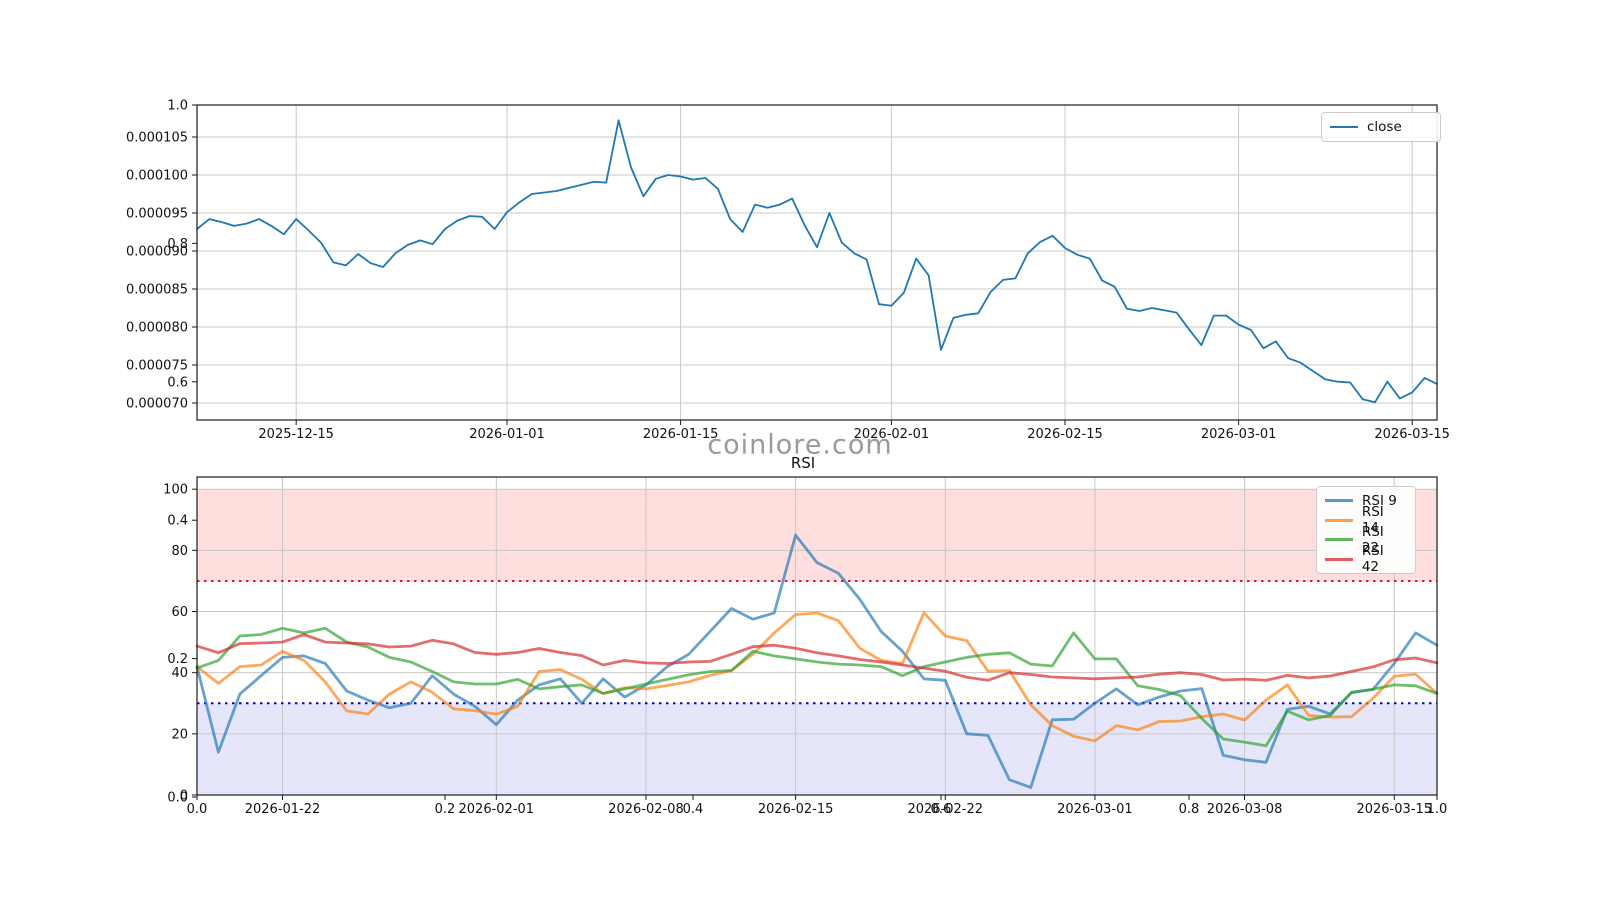 The width and height of the screenshot is (1600, 900). Describe the element at coordinates (184, 796) in the screenshot. I see `rsi-ytick-label: 0` at that location.